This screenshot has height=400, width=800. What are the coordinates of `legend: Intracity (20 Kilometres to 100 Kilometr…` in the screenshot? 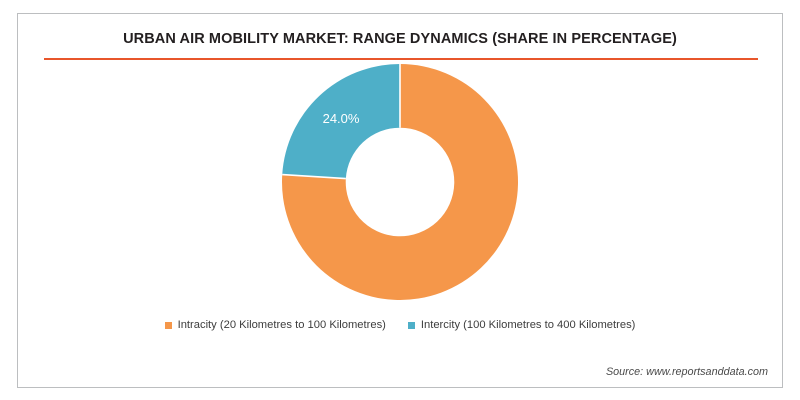 It's located at (400, 325).